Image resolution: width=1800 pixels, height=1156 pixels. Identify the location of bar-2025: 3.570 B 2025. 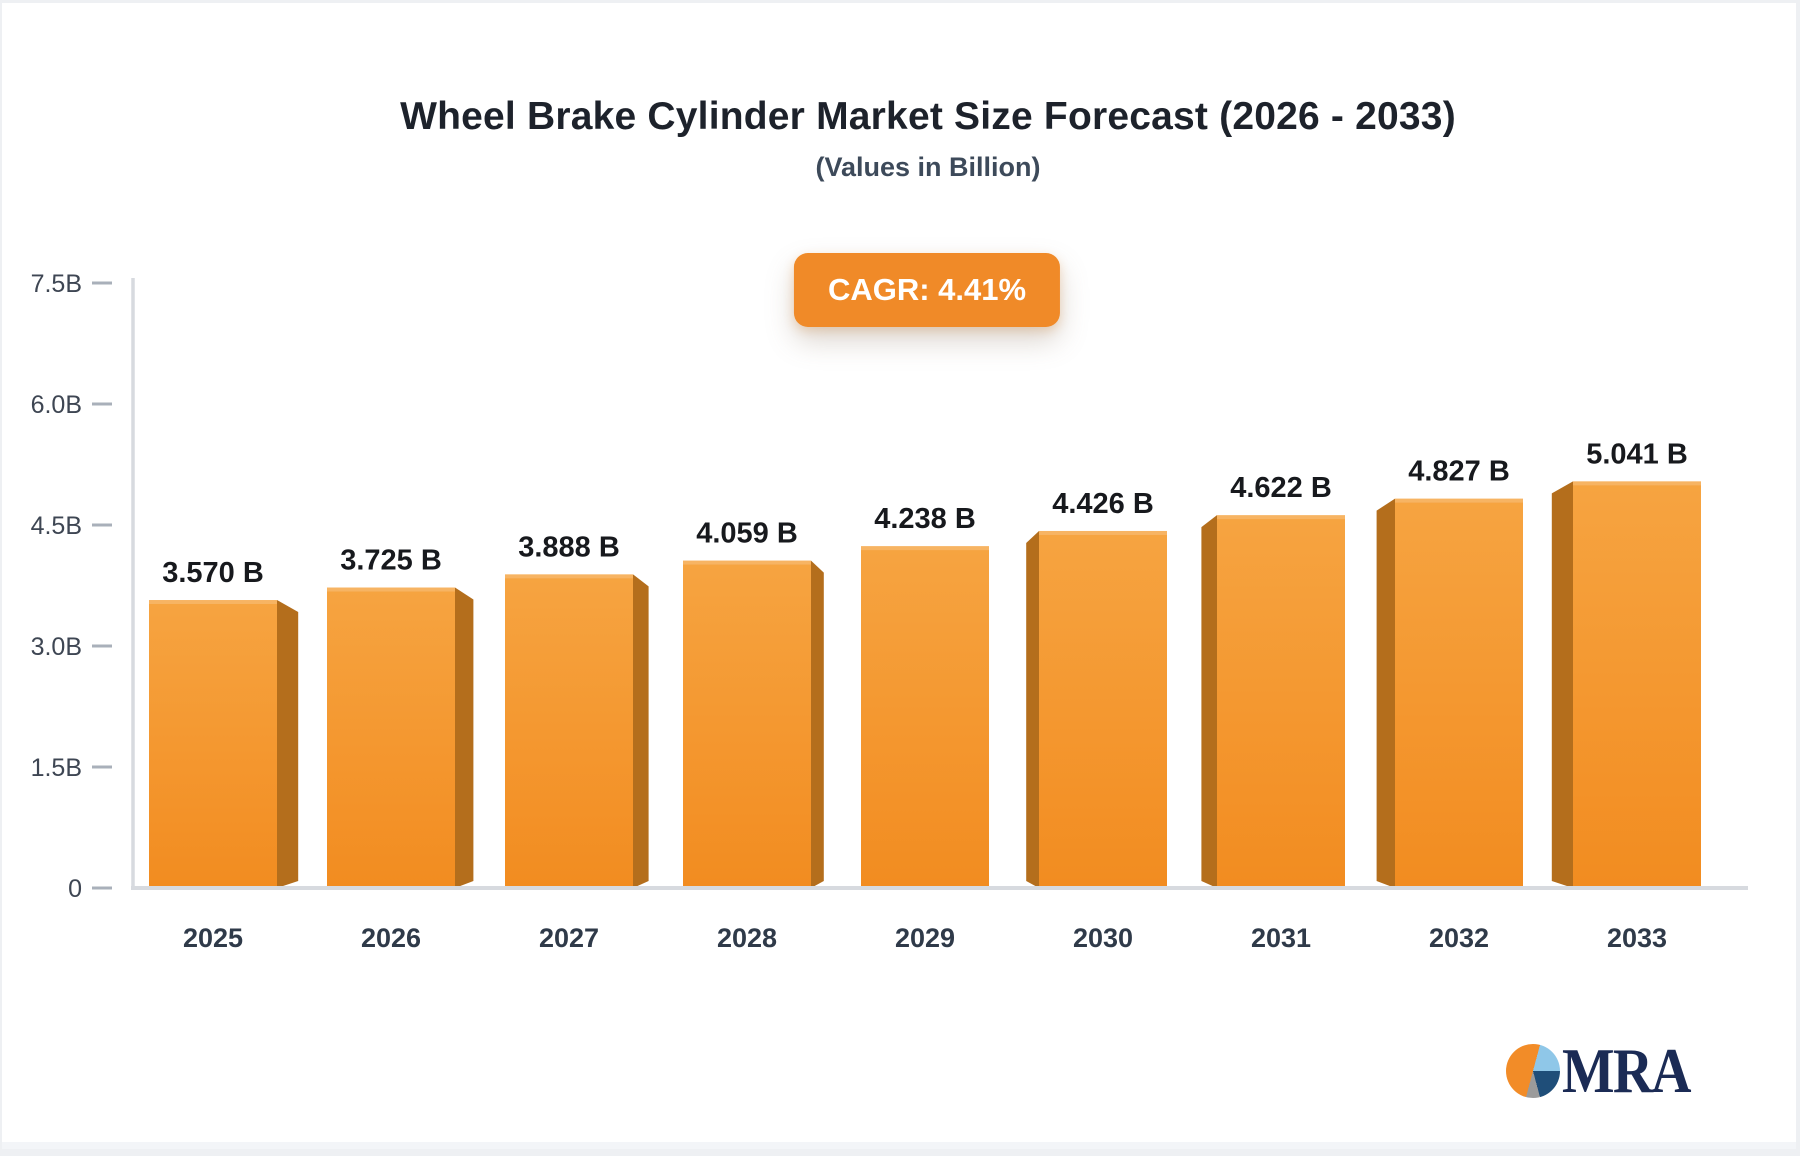
(224, 755).